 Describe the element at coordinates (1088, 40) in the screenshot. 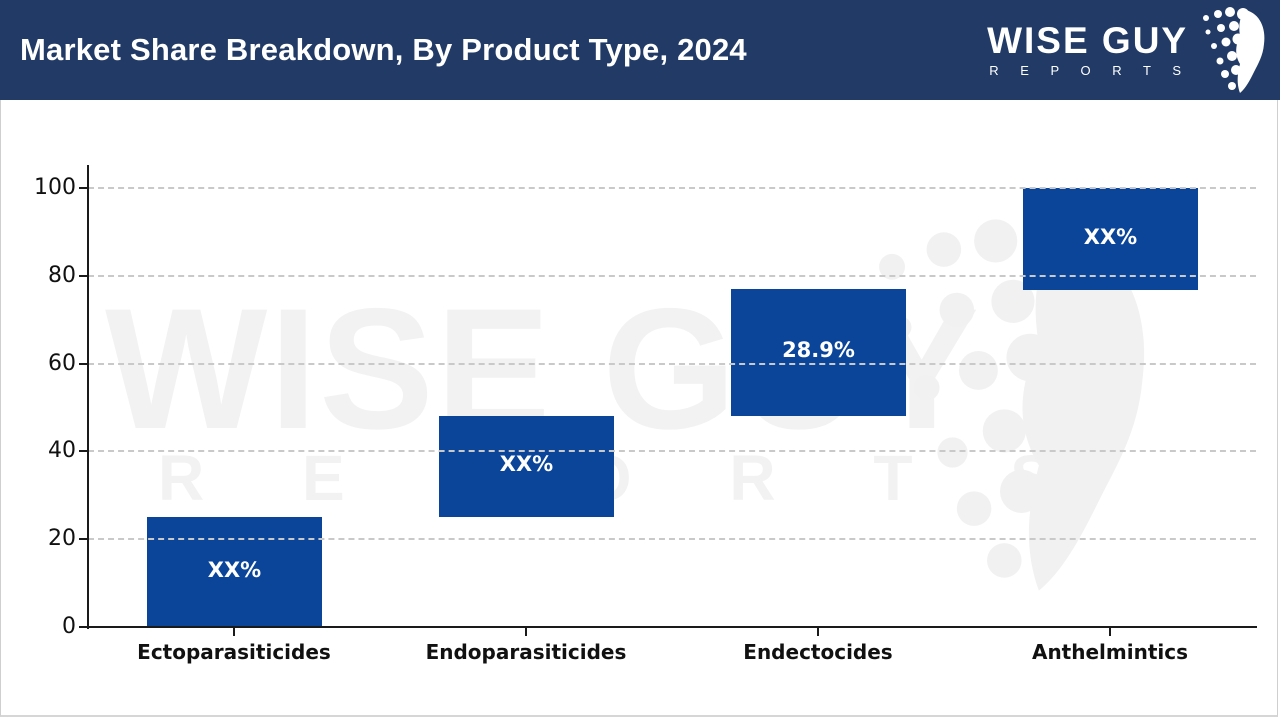

I see `logo-wordmark: WISE GUY` at that location.